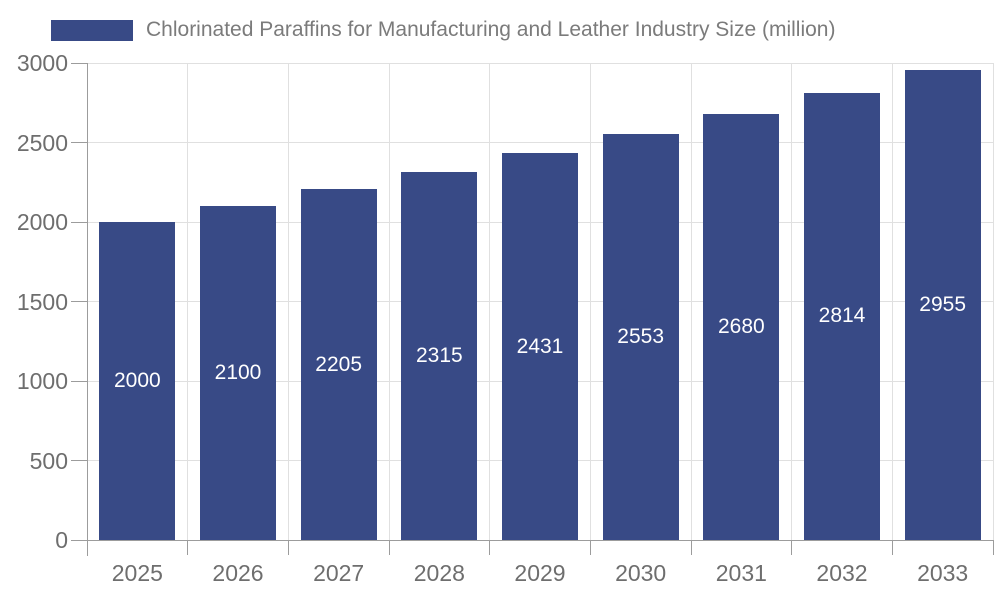  I want to click on y-tick-label: 0, so click(61, 540).